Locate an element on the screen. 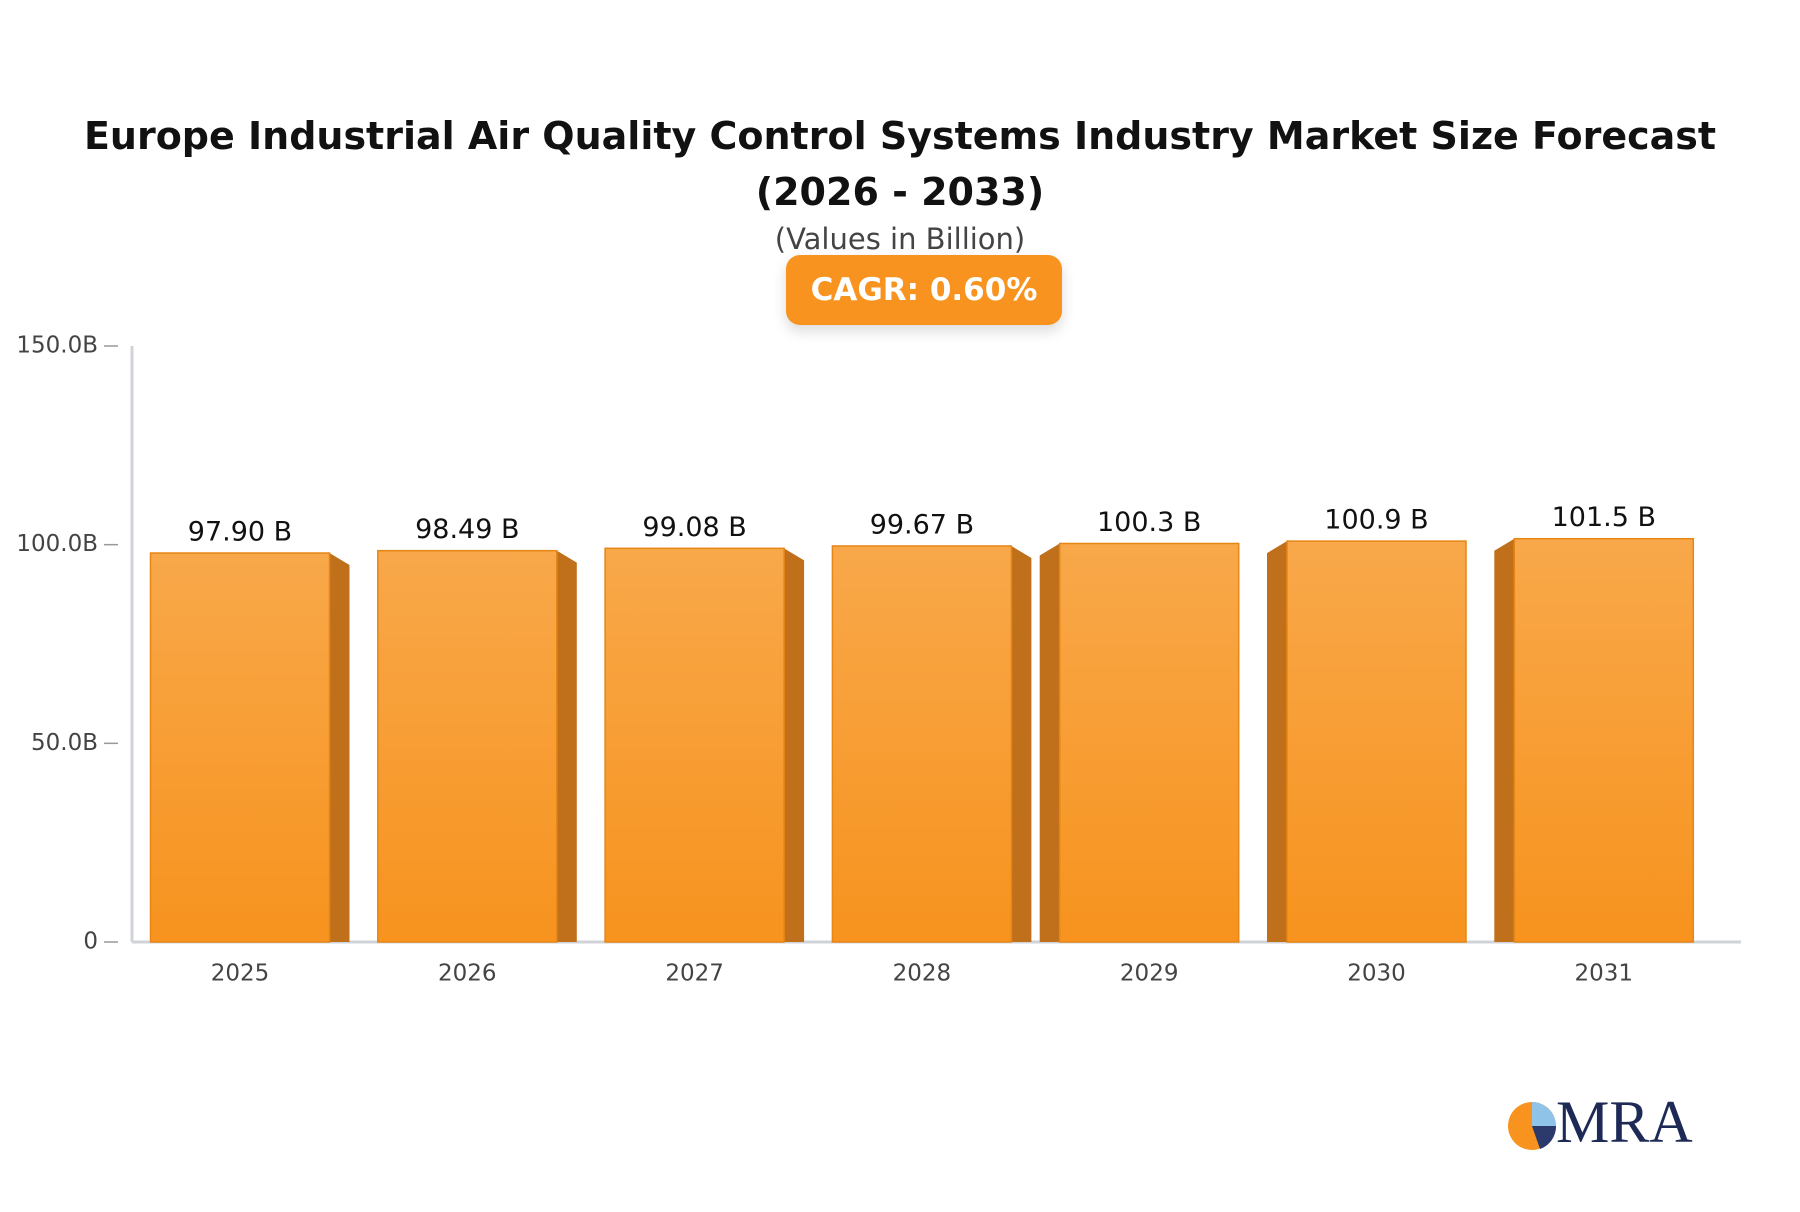  x-tick-label: 2030 is located at coordinates (1376, 974).